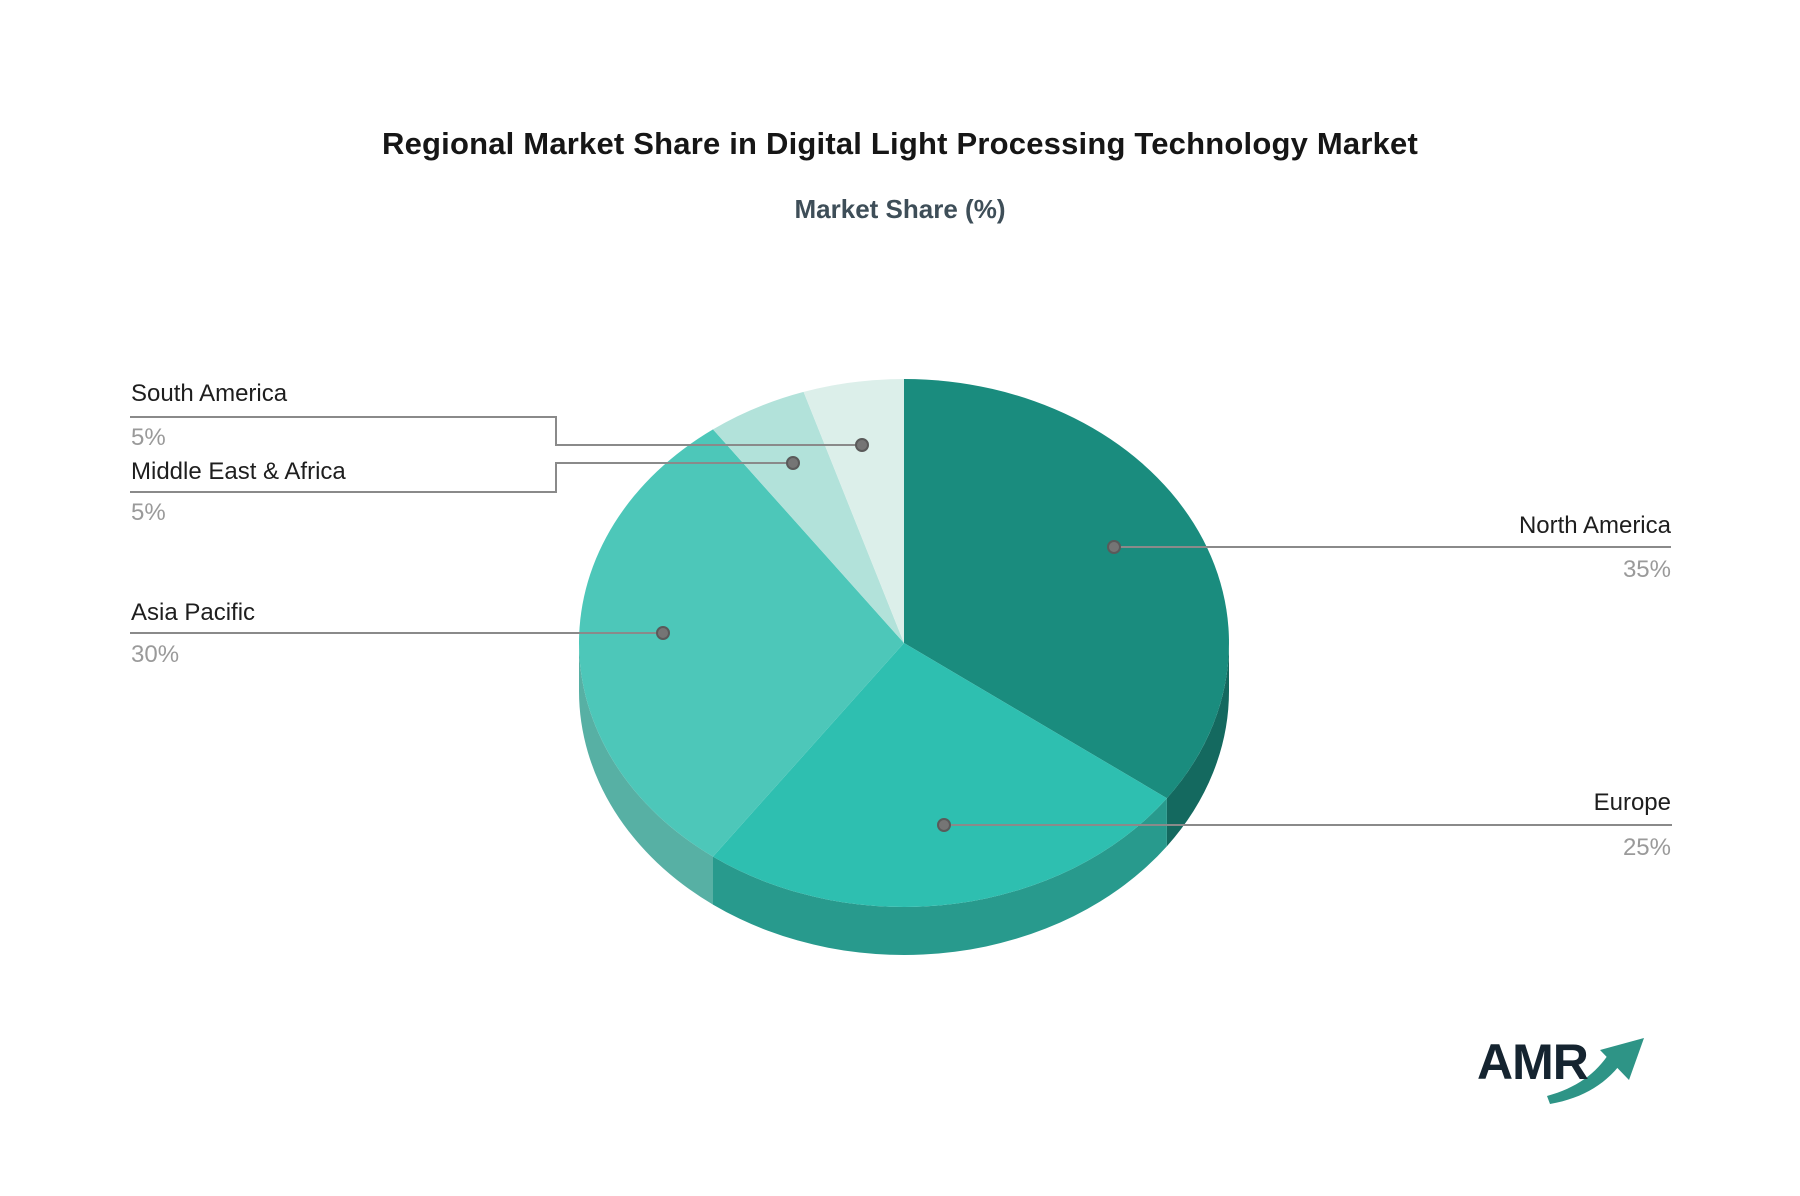 This screenshot has height=1196, width=1800. Describe the element at coordinates (496, 431) in the screenshot. I see `leader-line-south-america` at that location.